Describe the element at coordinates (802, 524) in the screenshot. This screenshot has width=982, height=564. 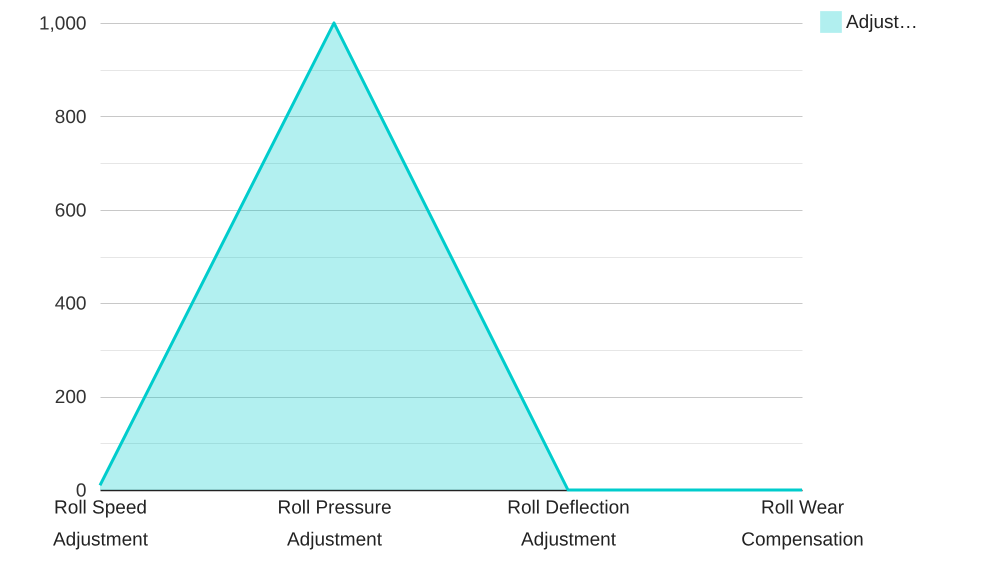
I see `x-tick-label: Roll Wear Compensation` at that location.